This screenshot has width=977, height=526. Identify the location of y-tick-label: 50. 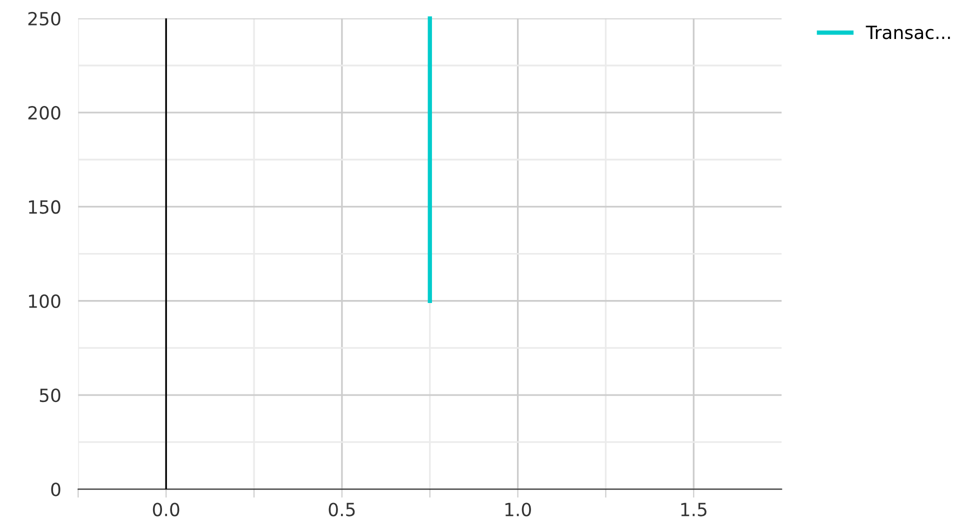
(50, 395).